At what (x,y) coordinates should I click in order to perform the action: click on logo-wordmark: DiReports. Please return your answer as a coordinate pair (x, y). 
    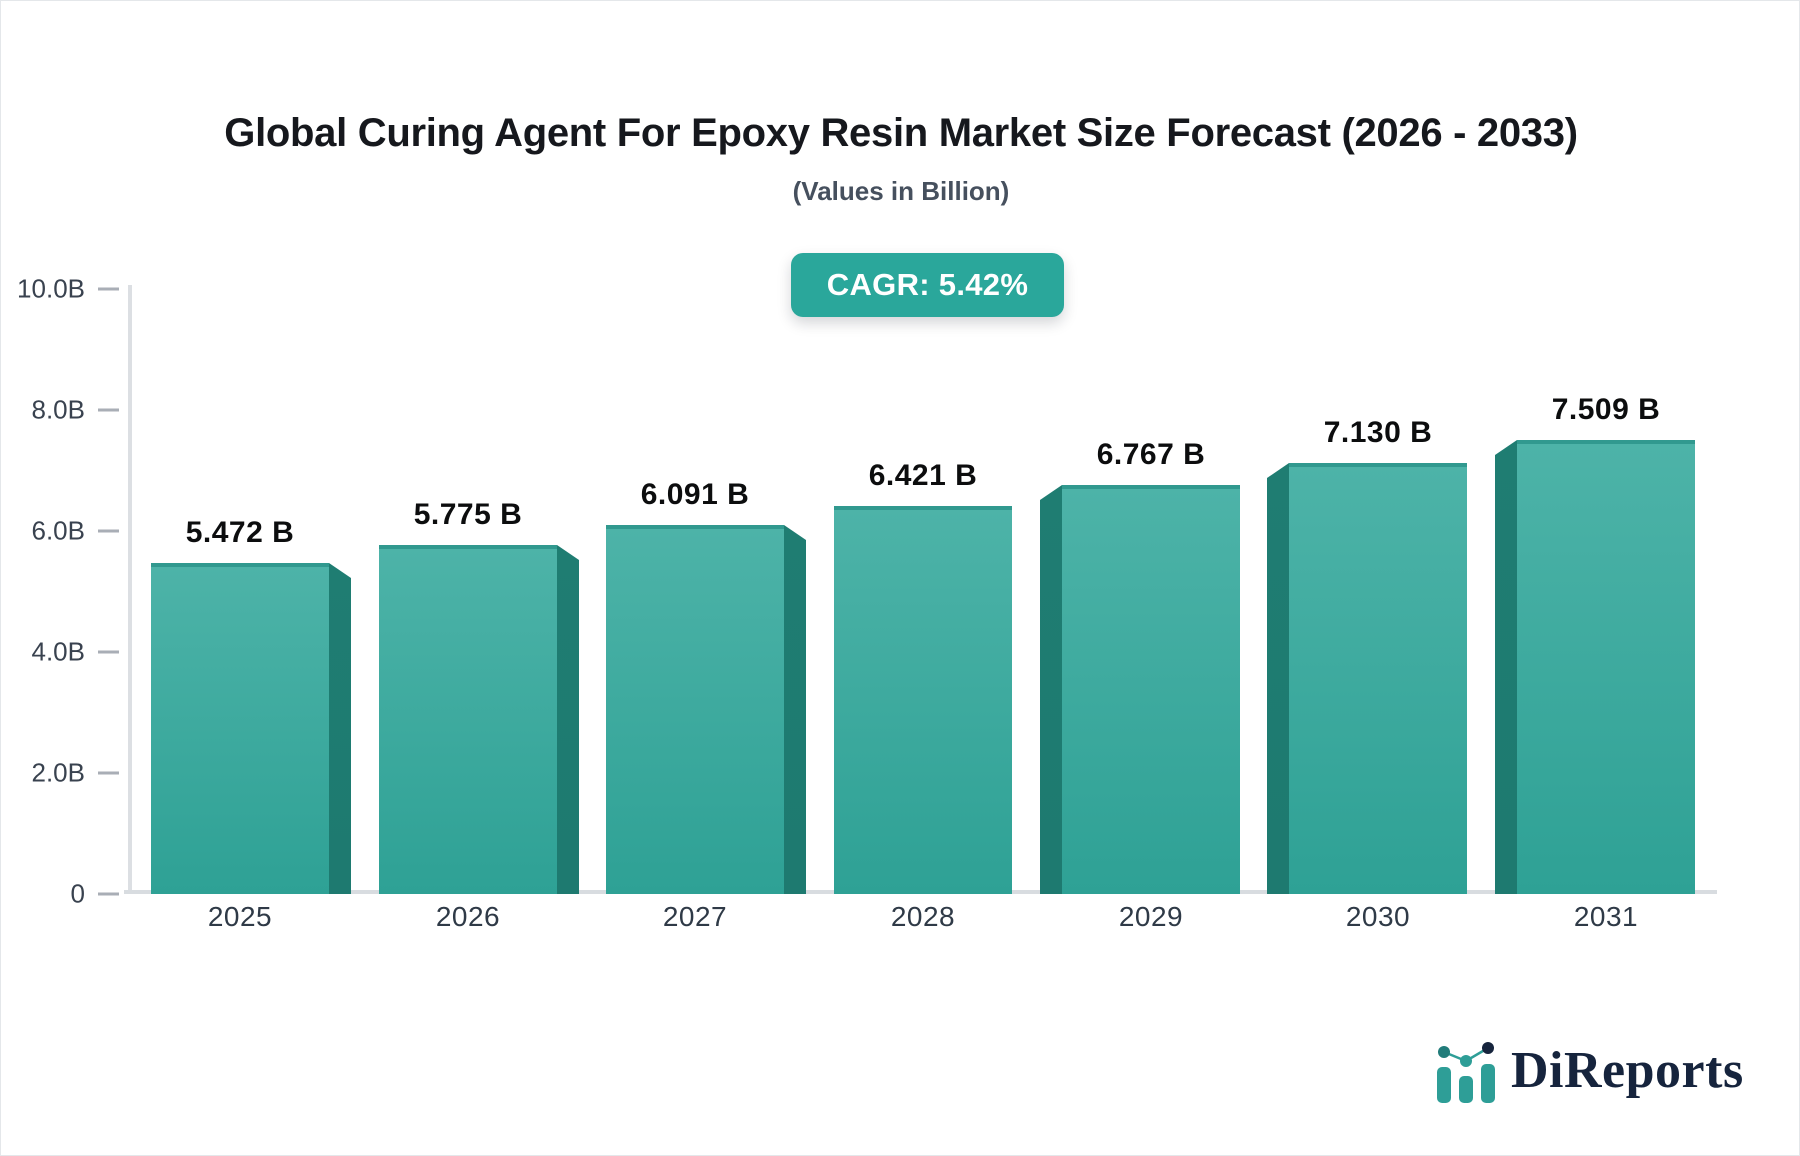
    Looking at the image, I should click on (1627, 1070).